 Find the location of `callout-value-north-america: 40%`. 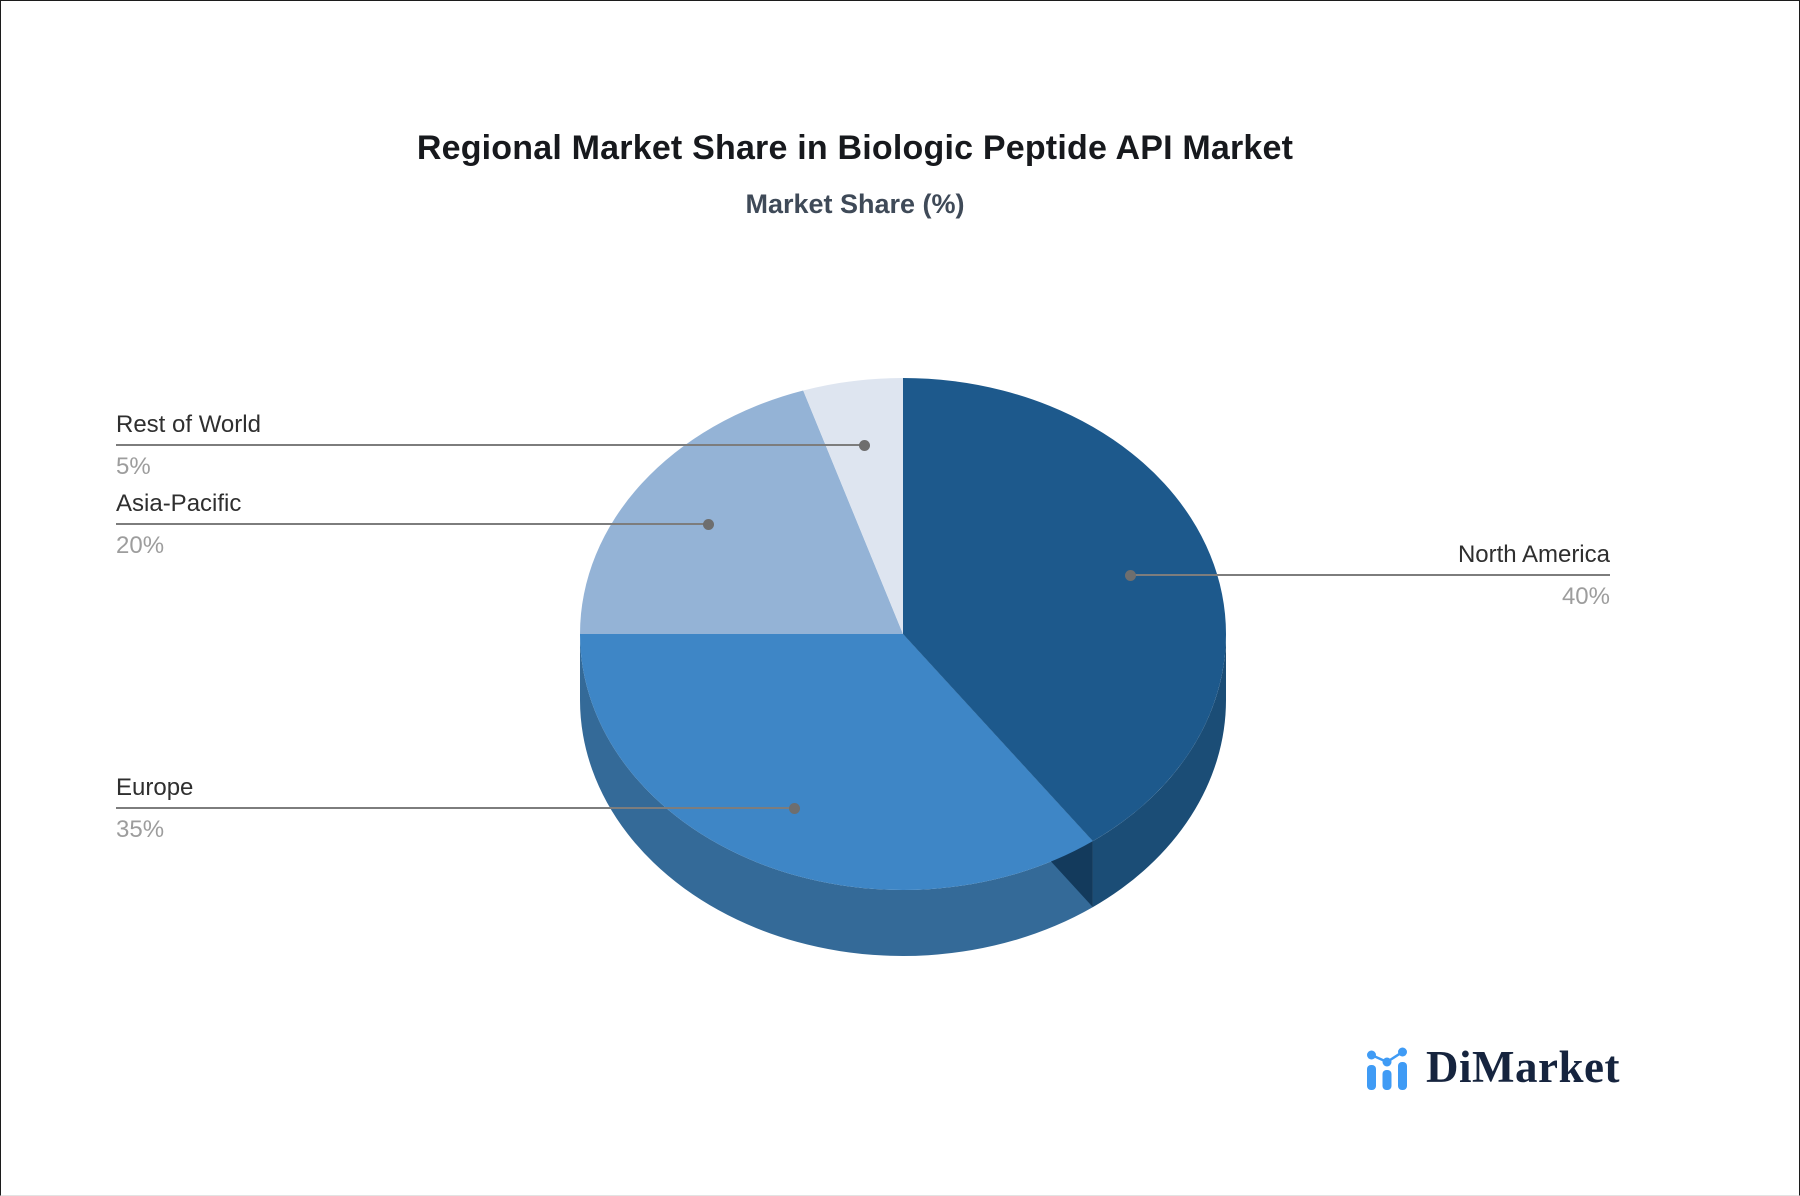

callout-value-north-america: 40% is located at coordinates (1585, 596).